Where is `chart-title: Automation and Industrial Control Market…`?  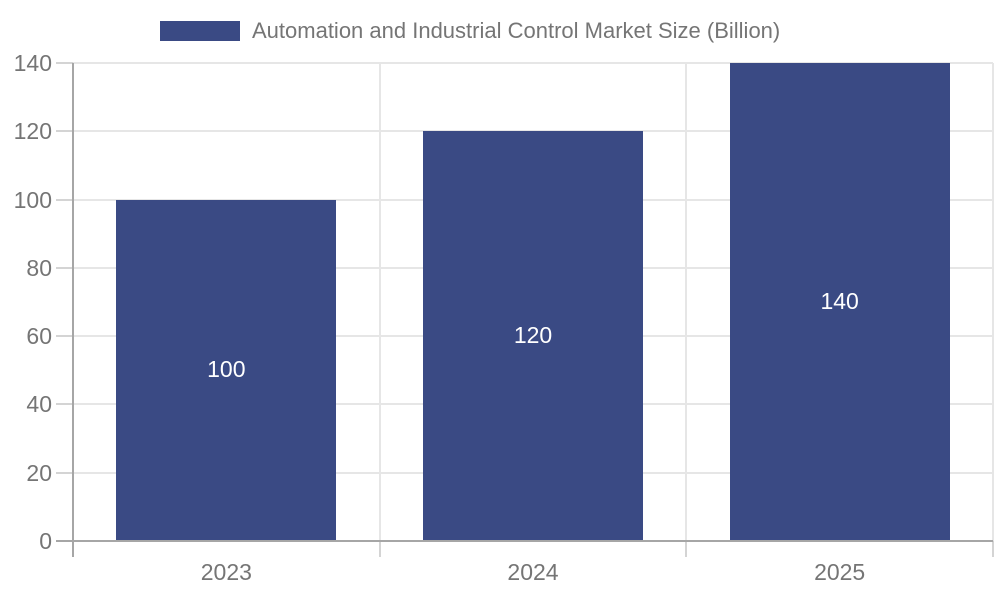
chart-title: Automation and Industrial Control Market… is located at coordinates (516, 30).